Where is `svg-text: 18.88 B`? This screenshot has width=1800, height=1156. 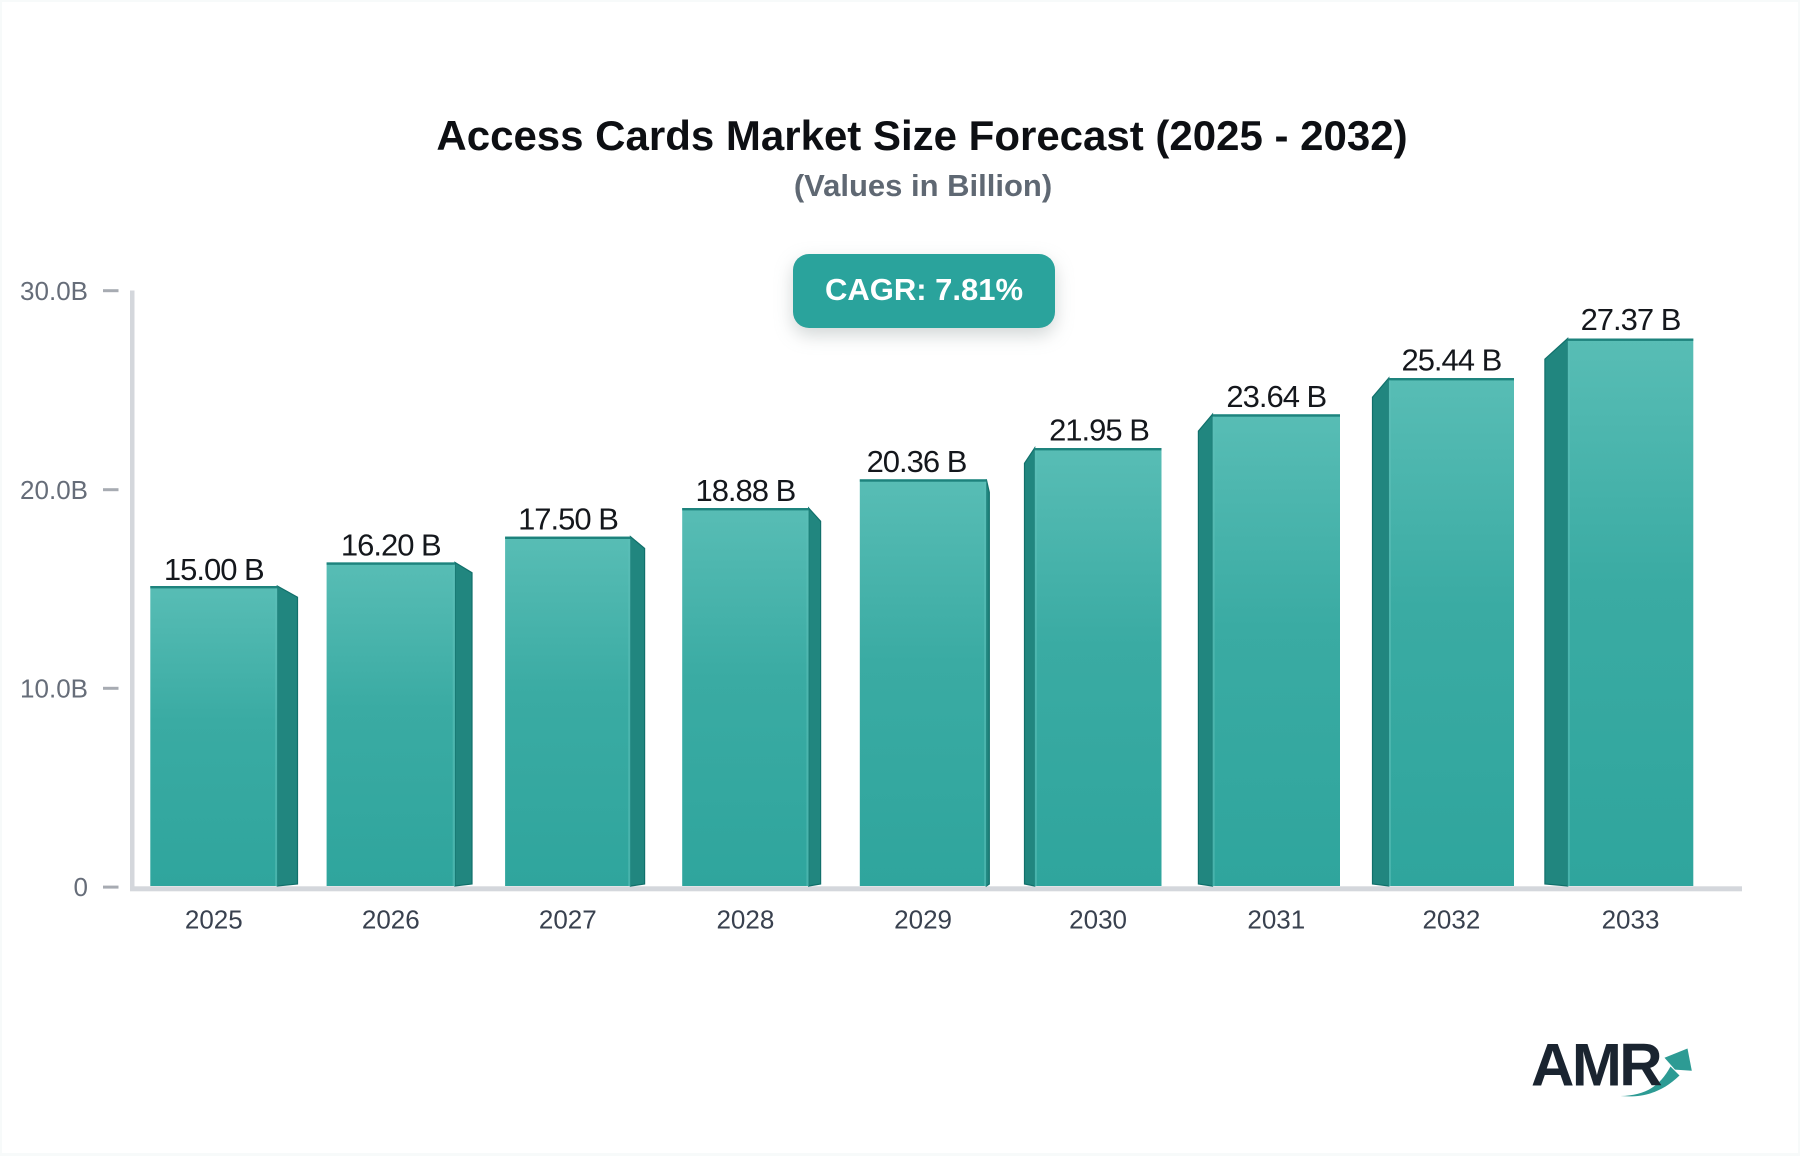
svg-text: 18.88 B is located at coordinates (745, 490).